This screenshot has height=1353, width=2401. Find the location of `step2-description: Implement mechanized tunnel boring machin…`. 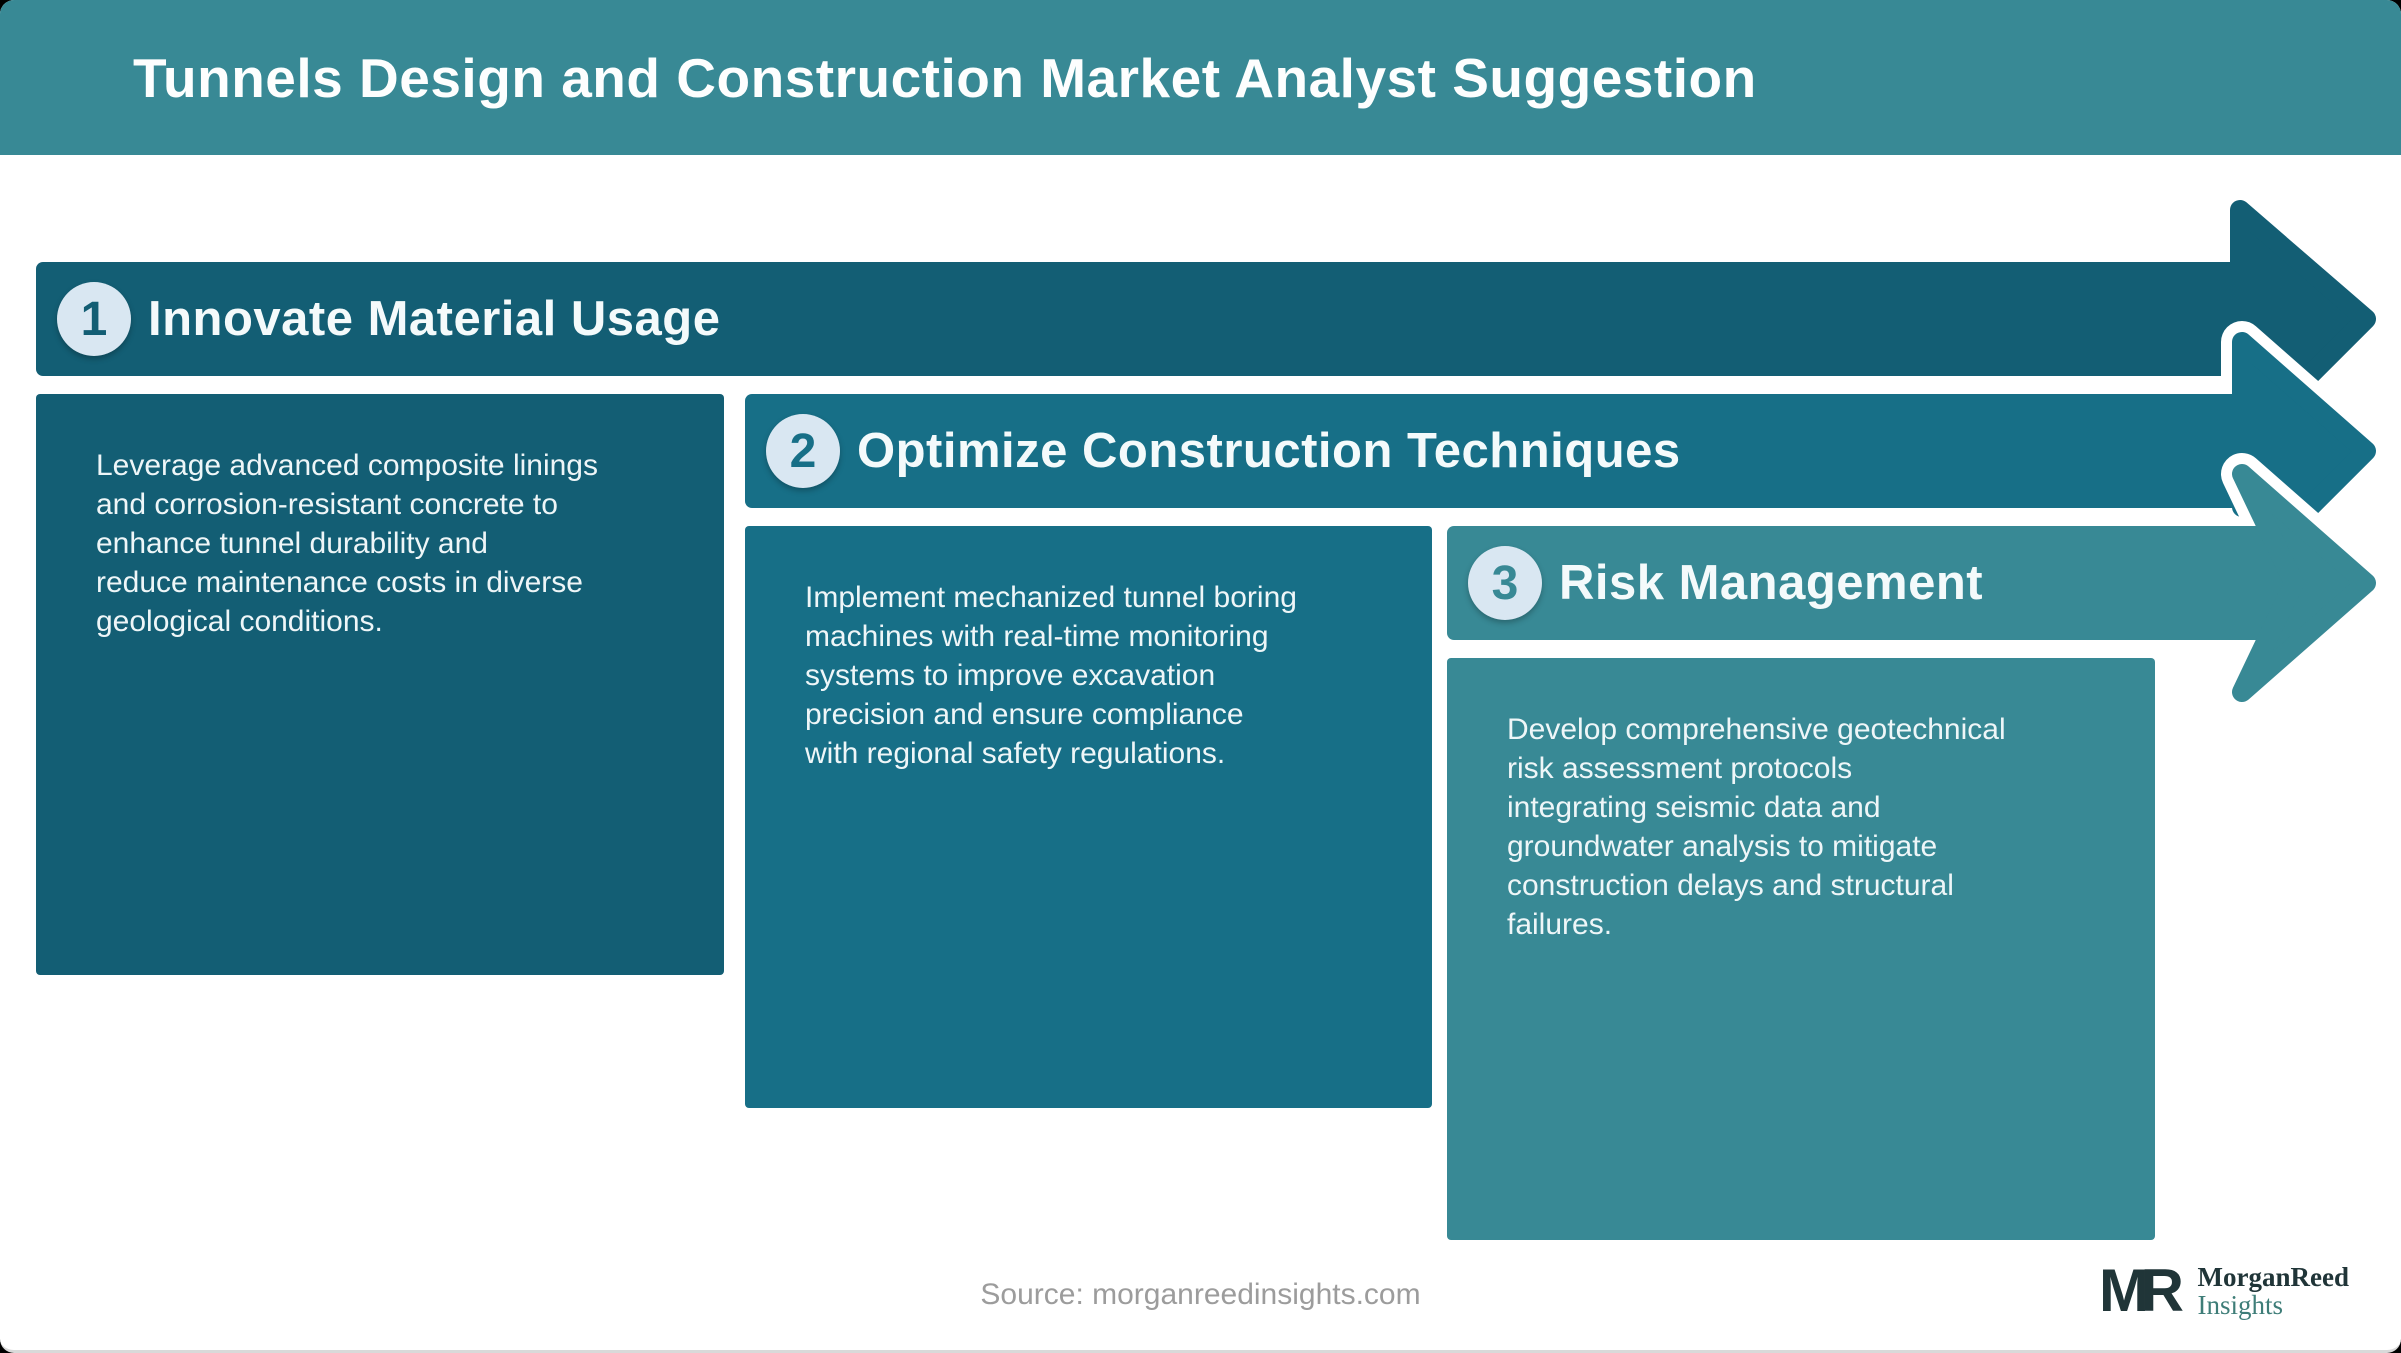

step2-description: Implement mechanized tunnel boring machin… is located at coordinates (1051, 675).